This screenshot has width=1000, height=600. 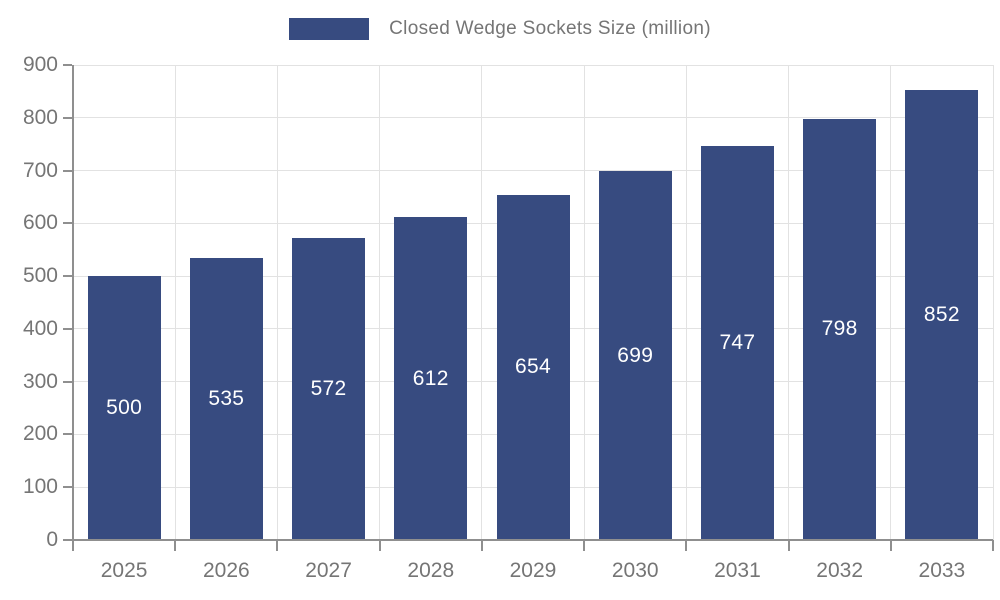 I want to click on legend-label: Closed Wedge Sockets Size (million), so click(x=550, y=28).